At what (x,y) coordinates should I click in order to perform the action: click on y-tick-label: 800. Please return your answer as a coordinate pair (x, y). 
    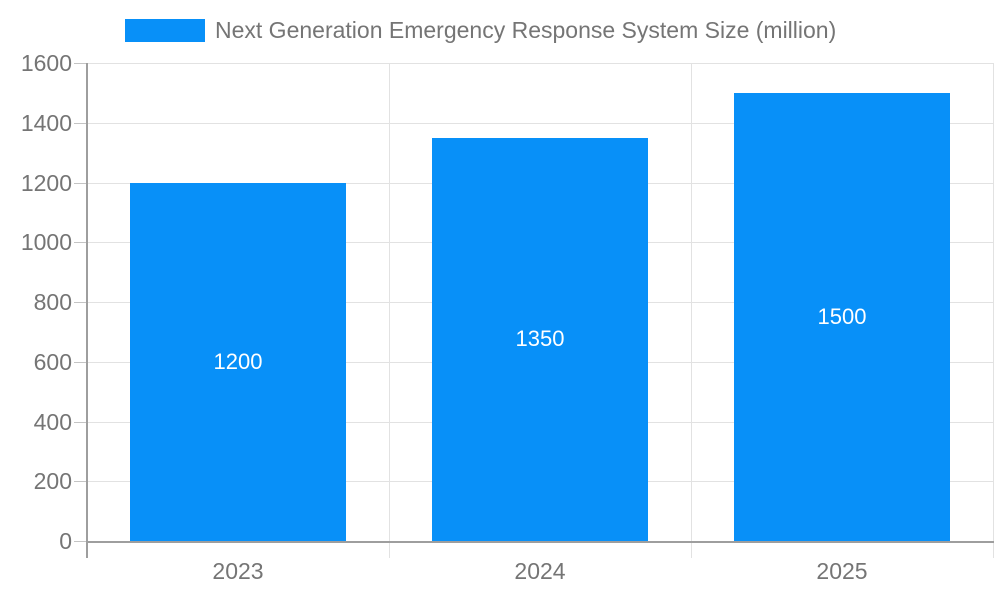
    Looking at the image, I should click on (52, 302).